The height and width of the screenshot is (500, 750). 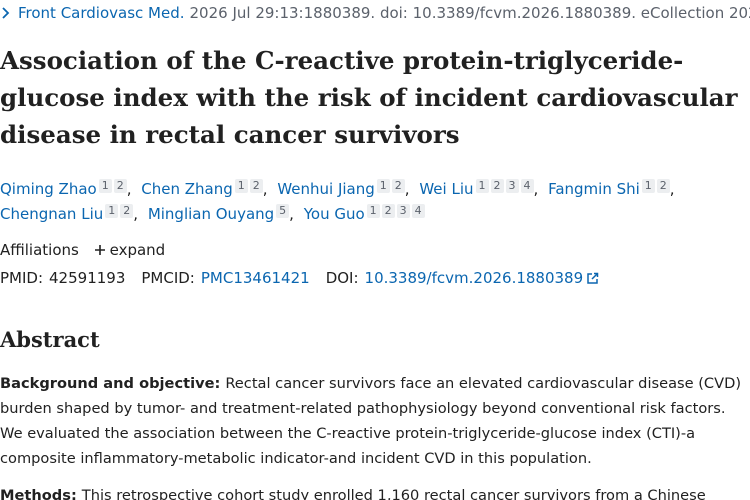 I want to click on author: Fangmin Shi 1 2,, so click(x=614, y=188).